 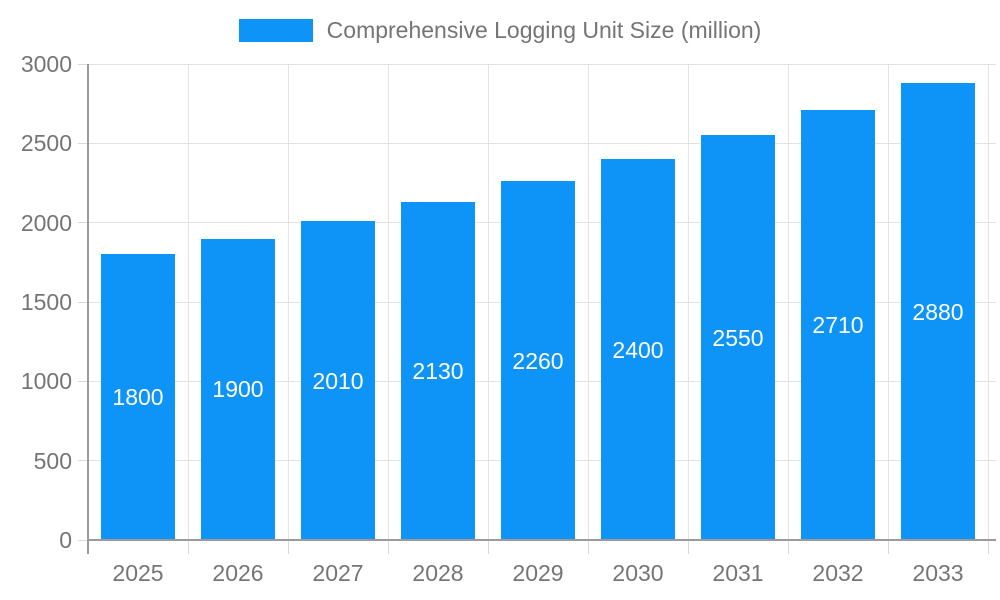 What do you see at coordinates (438, 573) in the screenshot?
I see `x-axis-tick-label: 2028` at bounding box center [438, 573].